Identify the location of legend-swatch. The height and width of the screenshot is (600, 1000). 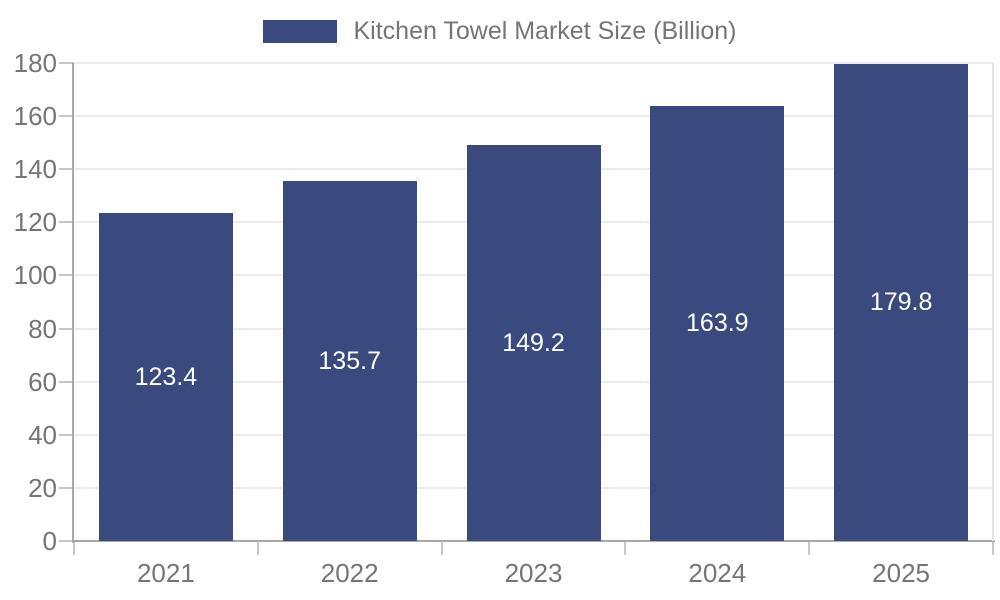
(300, 31).